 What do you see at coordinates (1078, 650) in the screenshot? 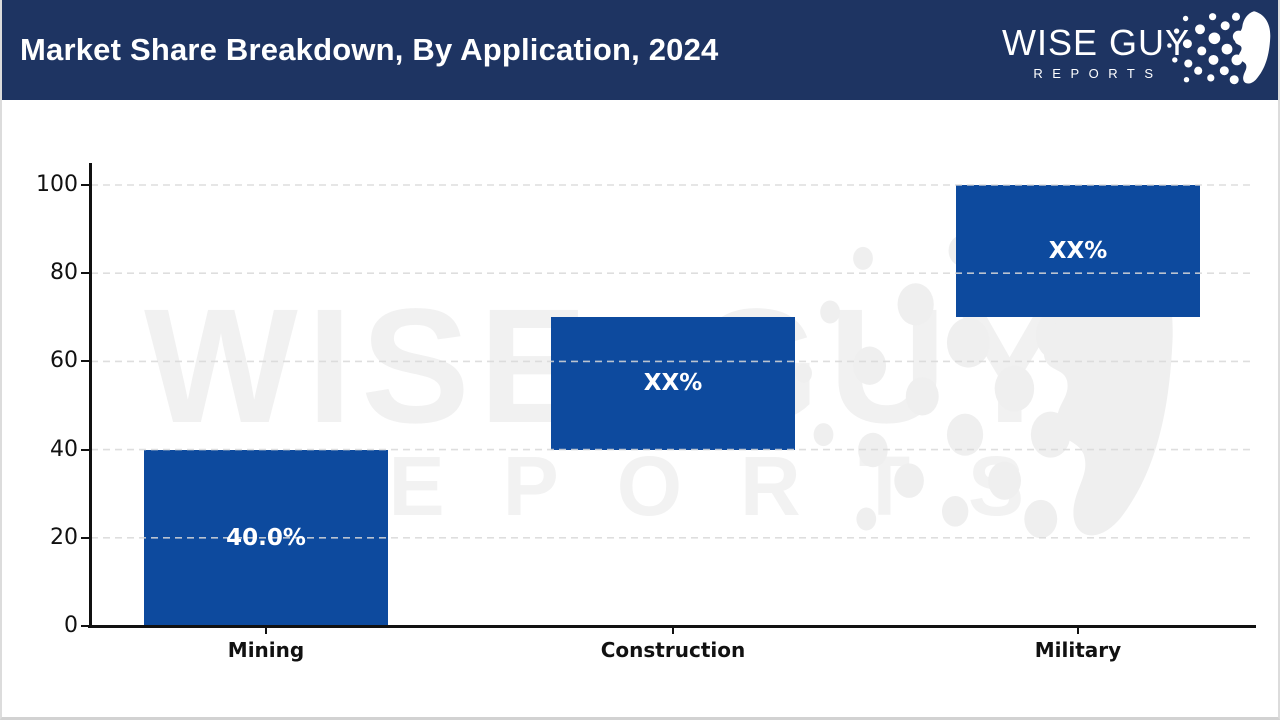
I see `x-axis-label-military: Military` at bounding box center [1078, 650].